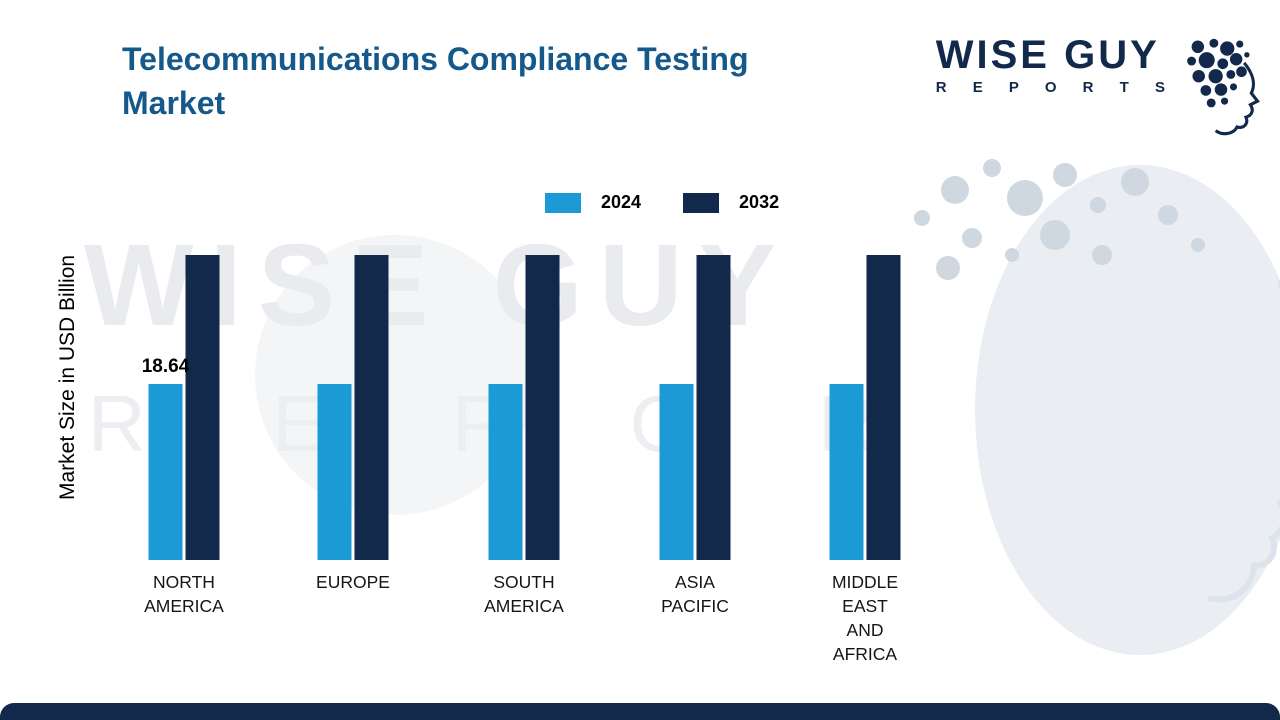  I want to click on logo-head-icon, so click(1223, 87).